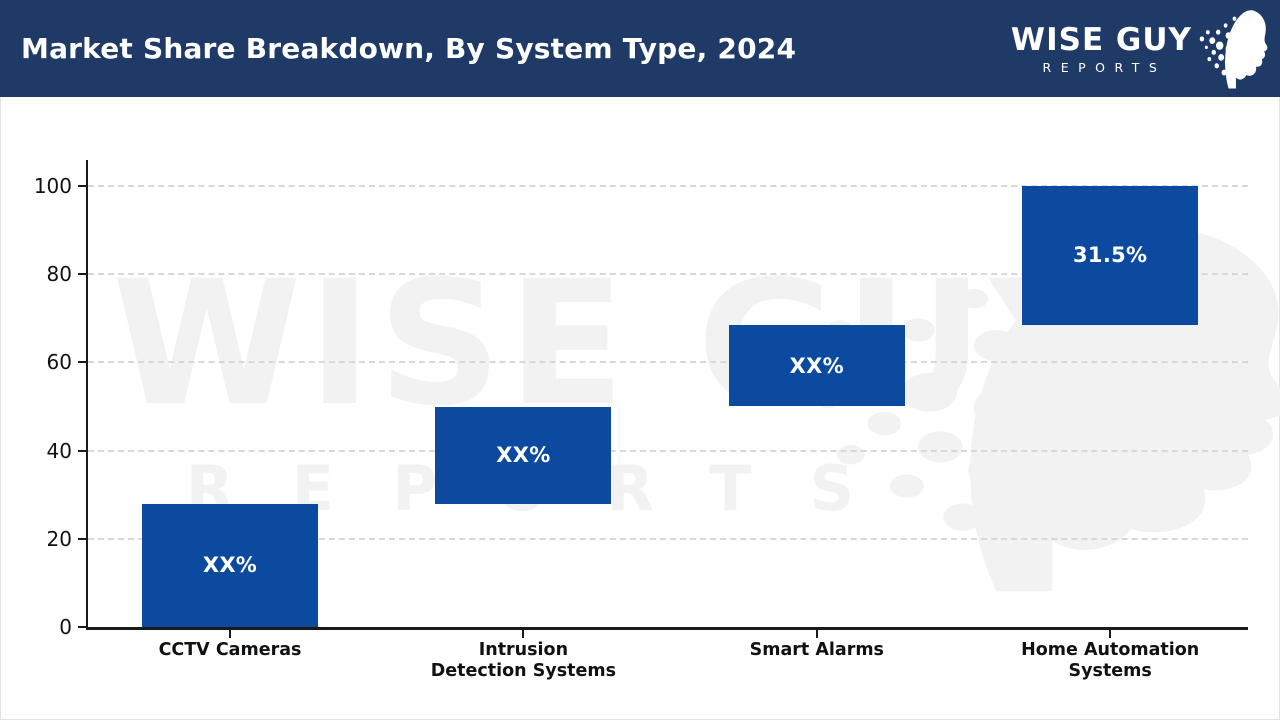  What do you see at coordinates (65, 627) in the screenshot?
I see `y-tick-label: 0` at bounding box center [65, 627].